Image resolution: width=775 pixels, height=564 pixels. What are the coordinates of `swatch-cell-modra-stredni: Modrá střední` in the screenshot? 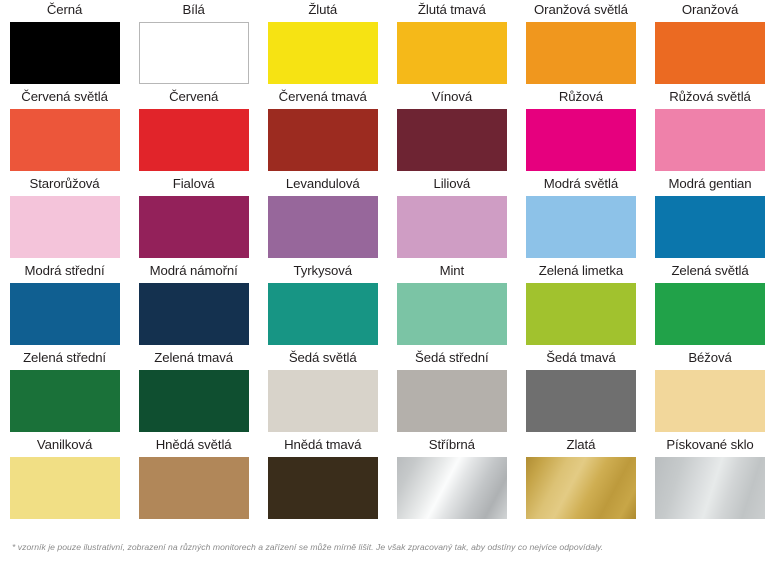 It's located at (64, 306).